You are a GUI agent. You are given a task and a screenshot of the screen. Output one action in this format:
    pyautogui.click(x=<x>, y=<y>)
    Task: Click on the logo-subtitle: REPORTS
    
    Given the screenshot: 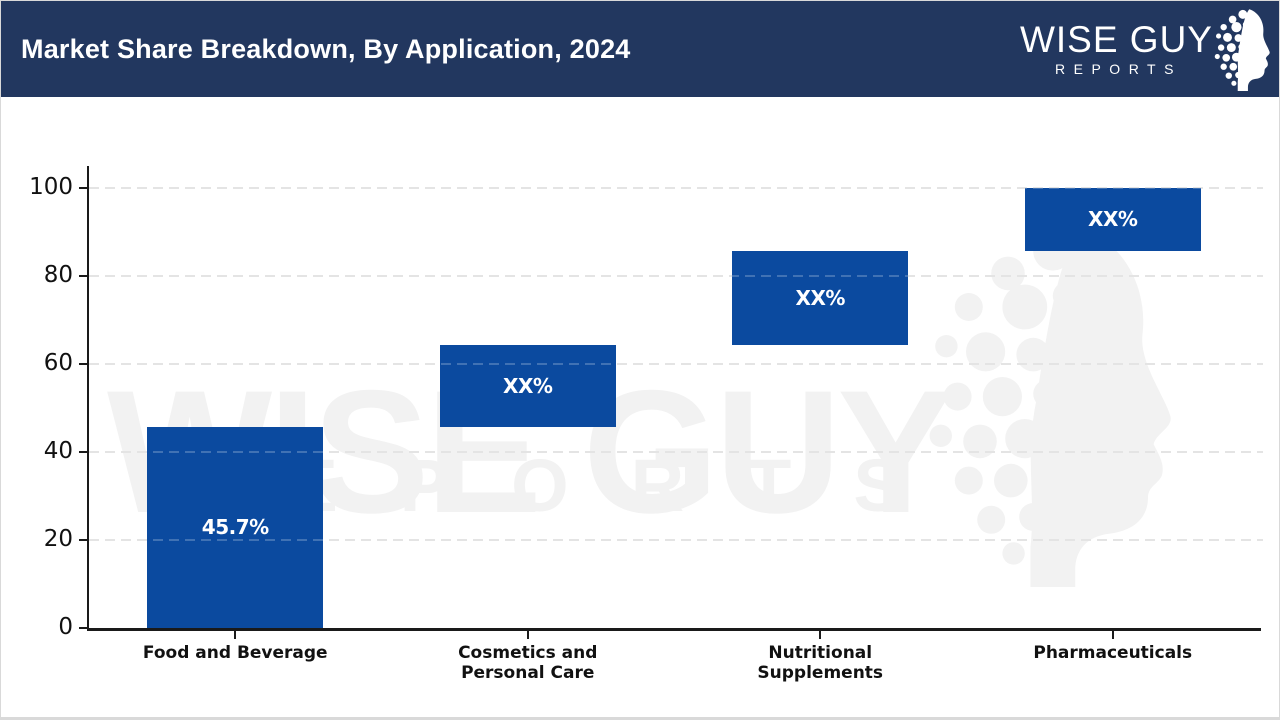 What is the action you would take?
    pyautogui.click(x=1118, y=69)
    